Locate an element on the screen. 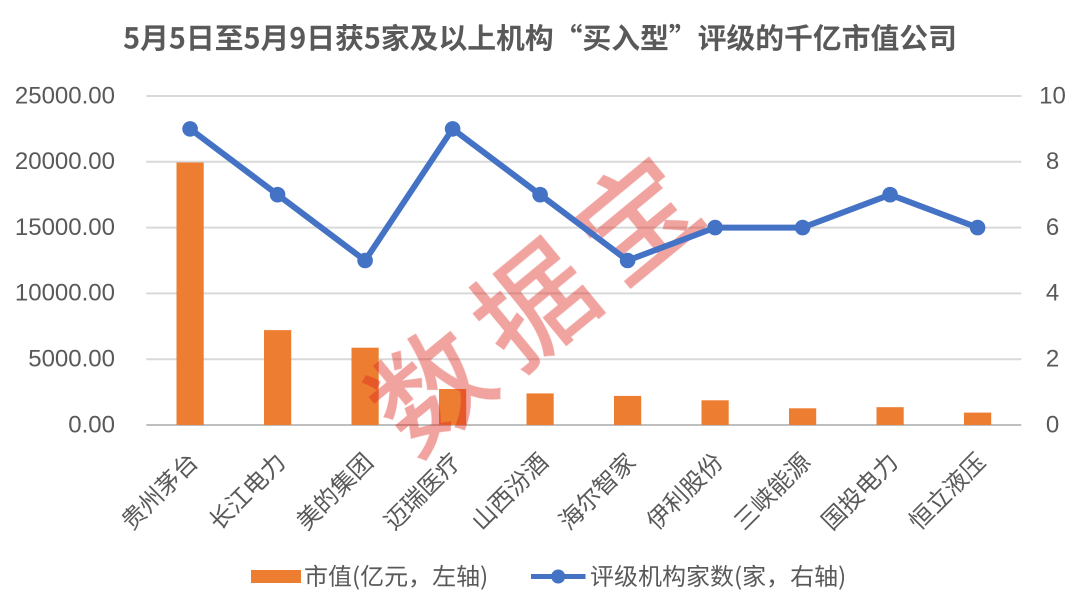 This screenshot has width=1080, height=610. svg-text: 20000.00 is located at coordinates (65, 161).